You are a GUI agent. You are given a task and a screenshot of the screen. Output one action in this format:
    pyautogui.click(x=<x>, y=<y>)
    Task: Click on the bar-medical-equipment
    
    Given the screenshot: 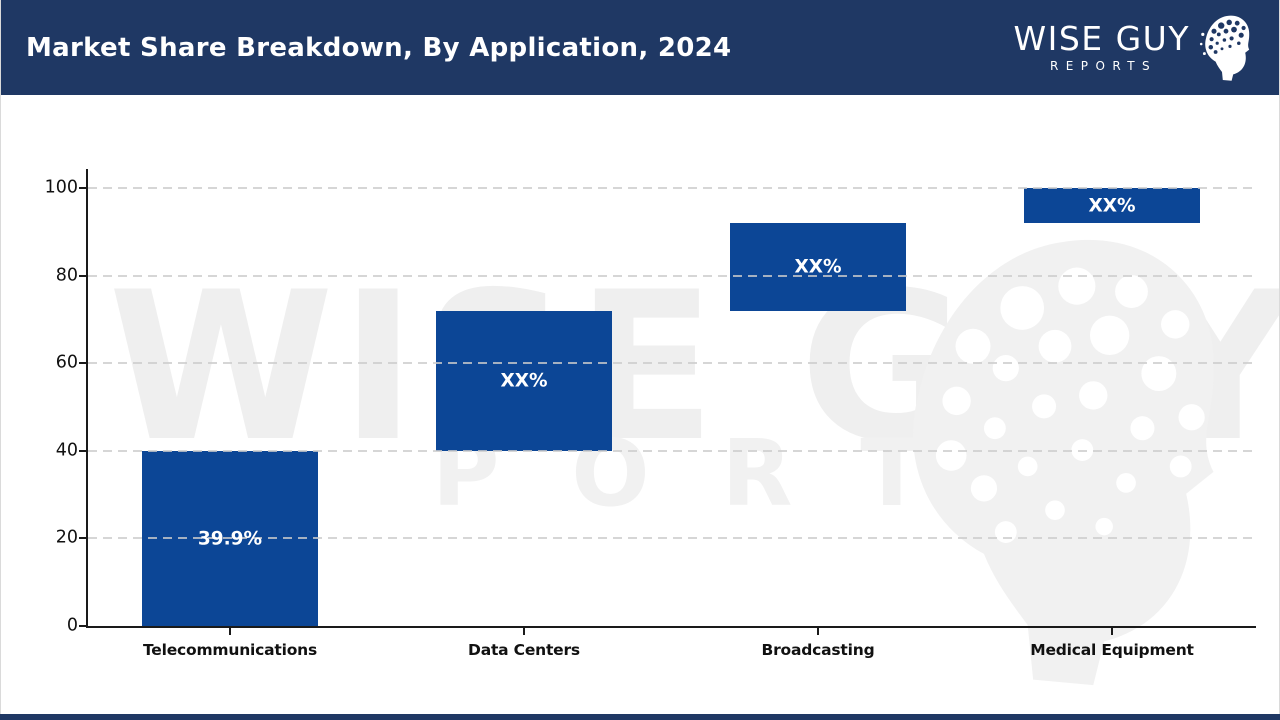 What is the action you would take?
    pyautogui.click(x=1112, y=206)
    